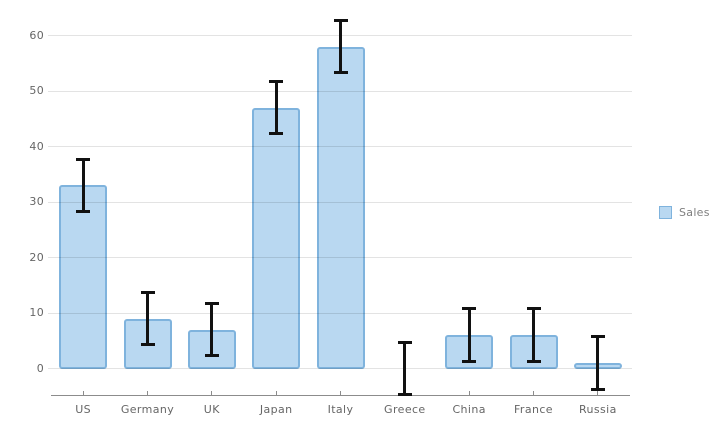  Describe the element at coordinates (340, 208) in the screenshot. I see `bar-italy` at that location.